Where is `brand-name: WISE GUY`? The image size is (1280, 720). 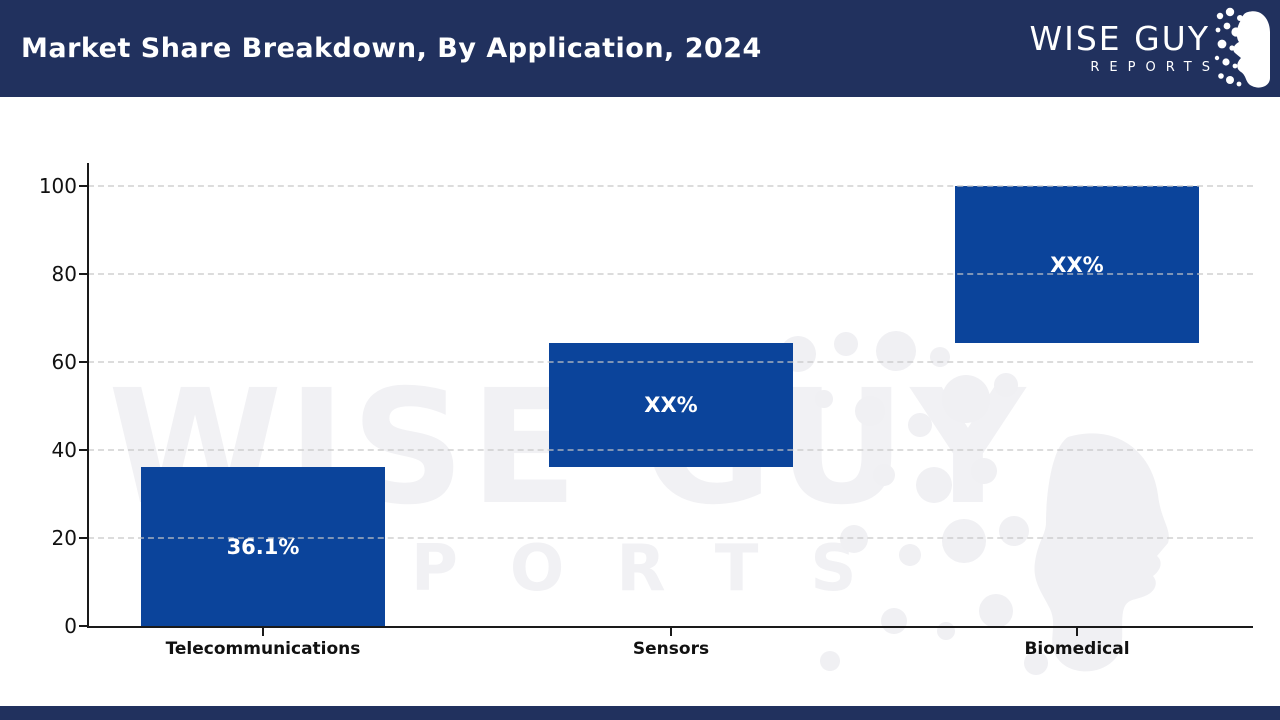 brand-name: WISE GUY is located at coordinates (1119, 38).